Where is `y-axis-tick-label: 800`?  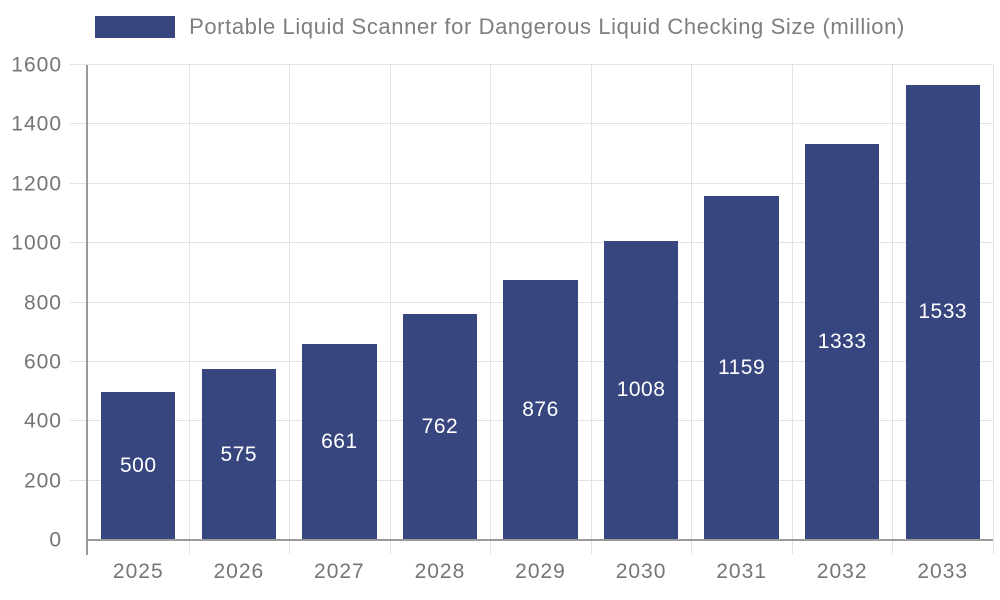 y-axis-tick-label: 800 is located at coordinates (42, 302).